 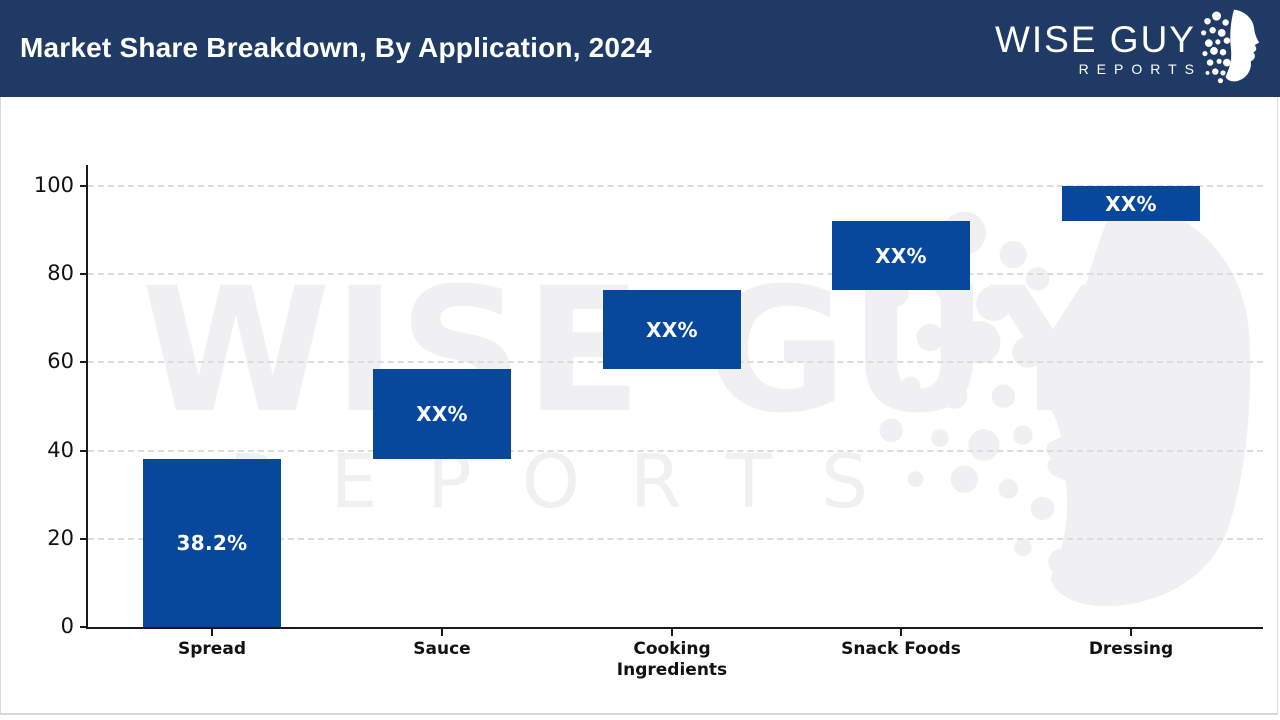 I want to click on y-tick-label: 40, so click(x=60, y=449).